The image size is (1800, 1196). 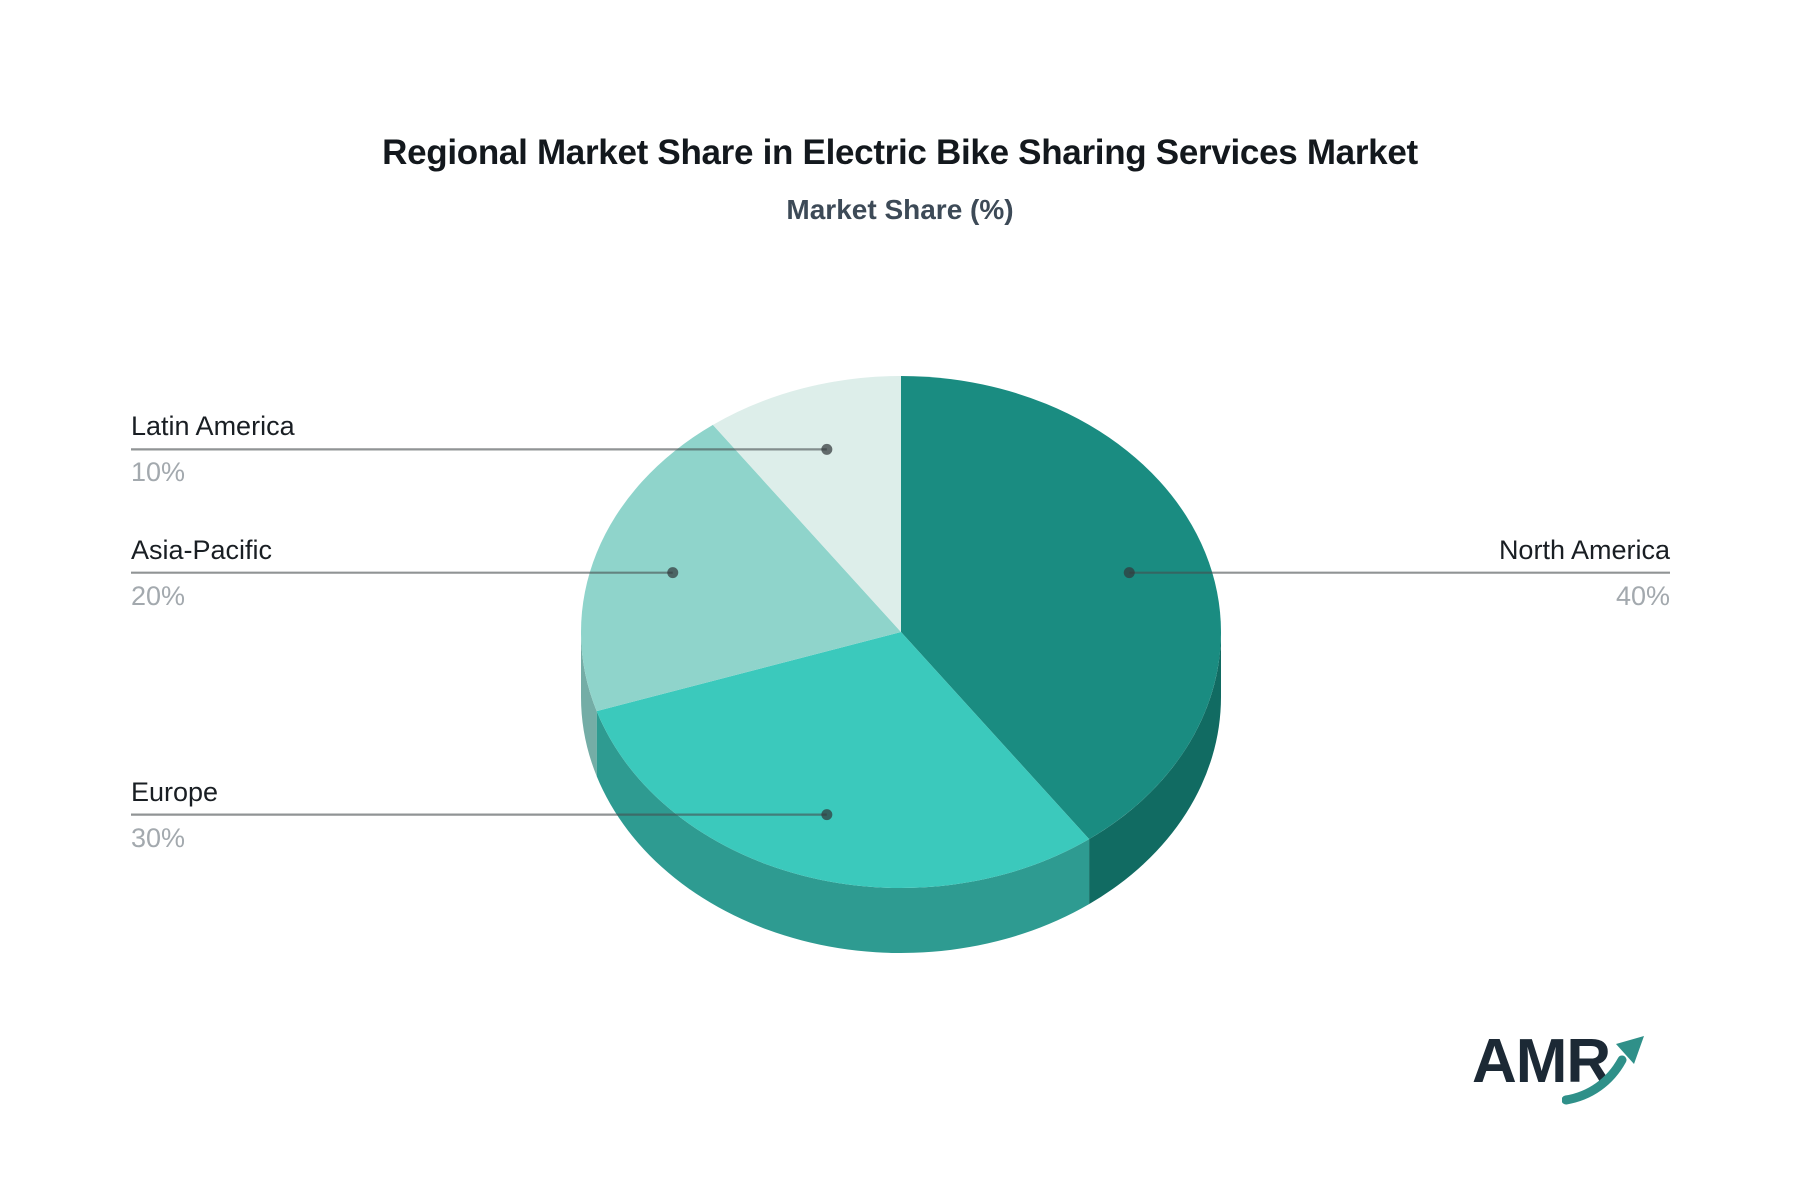 What do you see at coordinates (346, 449) in the screenshot?
I see `label-block-latin-america: Latin America 10%` at bounding box center [346, 449].